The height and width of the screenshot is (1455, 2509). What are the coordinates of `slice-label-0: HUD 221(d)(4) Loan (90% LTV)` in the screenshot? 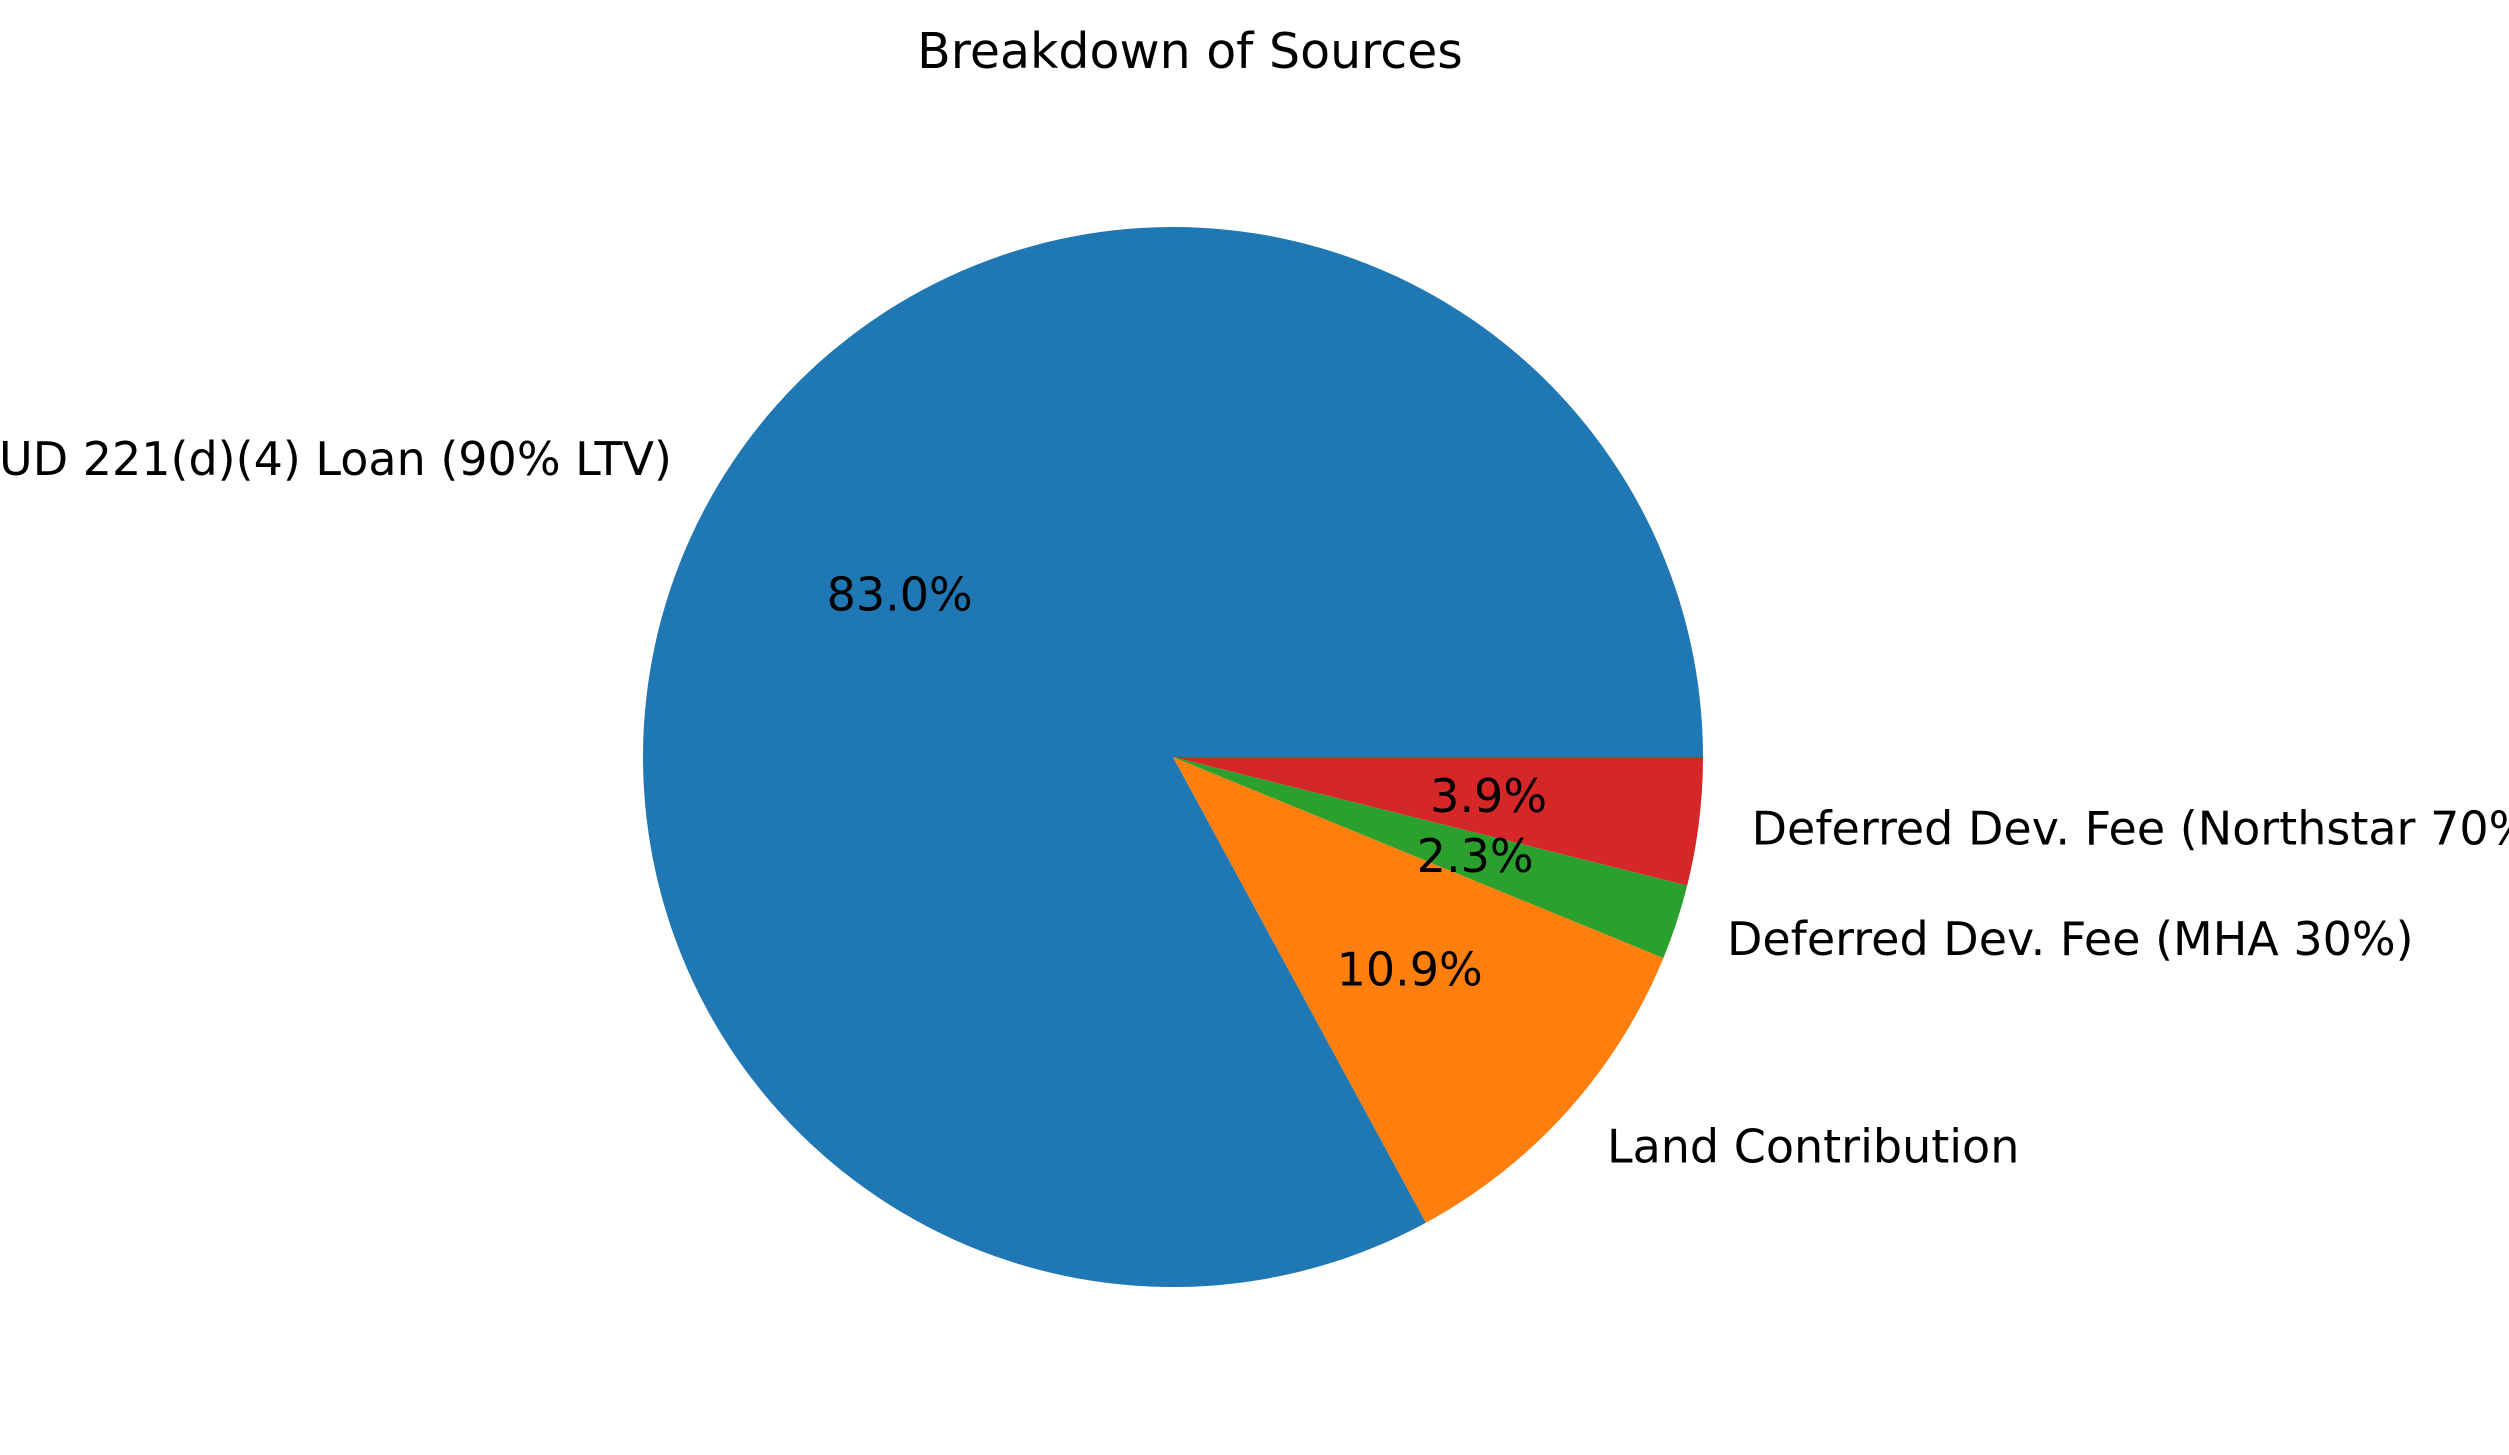 It's located at (336, 459).